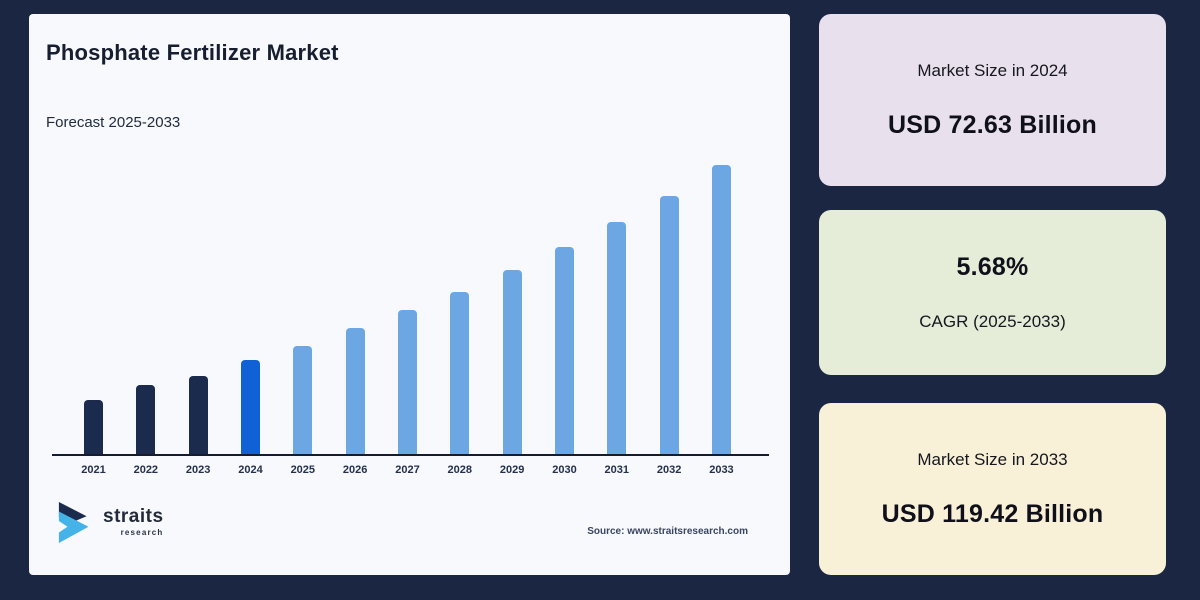 This screenshot has height=600, width=1200. What do you see at coordinates (992, 267) in the screenshot?
I see `cagr-value: 5.68%` at bounding box center [992, 267].